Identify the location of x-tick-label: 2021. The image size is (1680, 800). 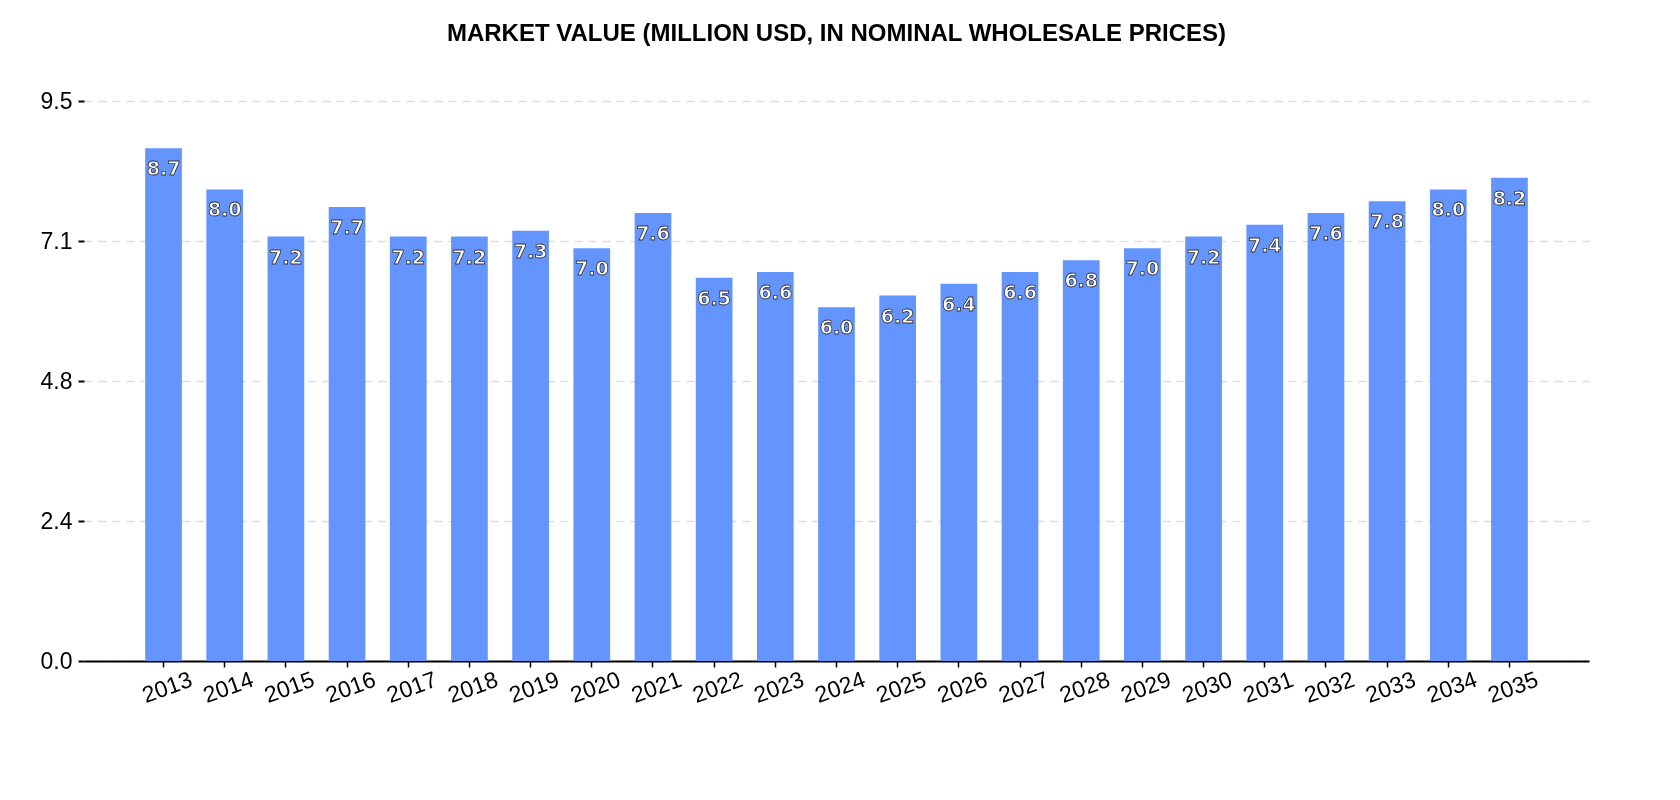
(656, 686).